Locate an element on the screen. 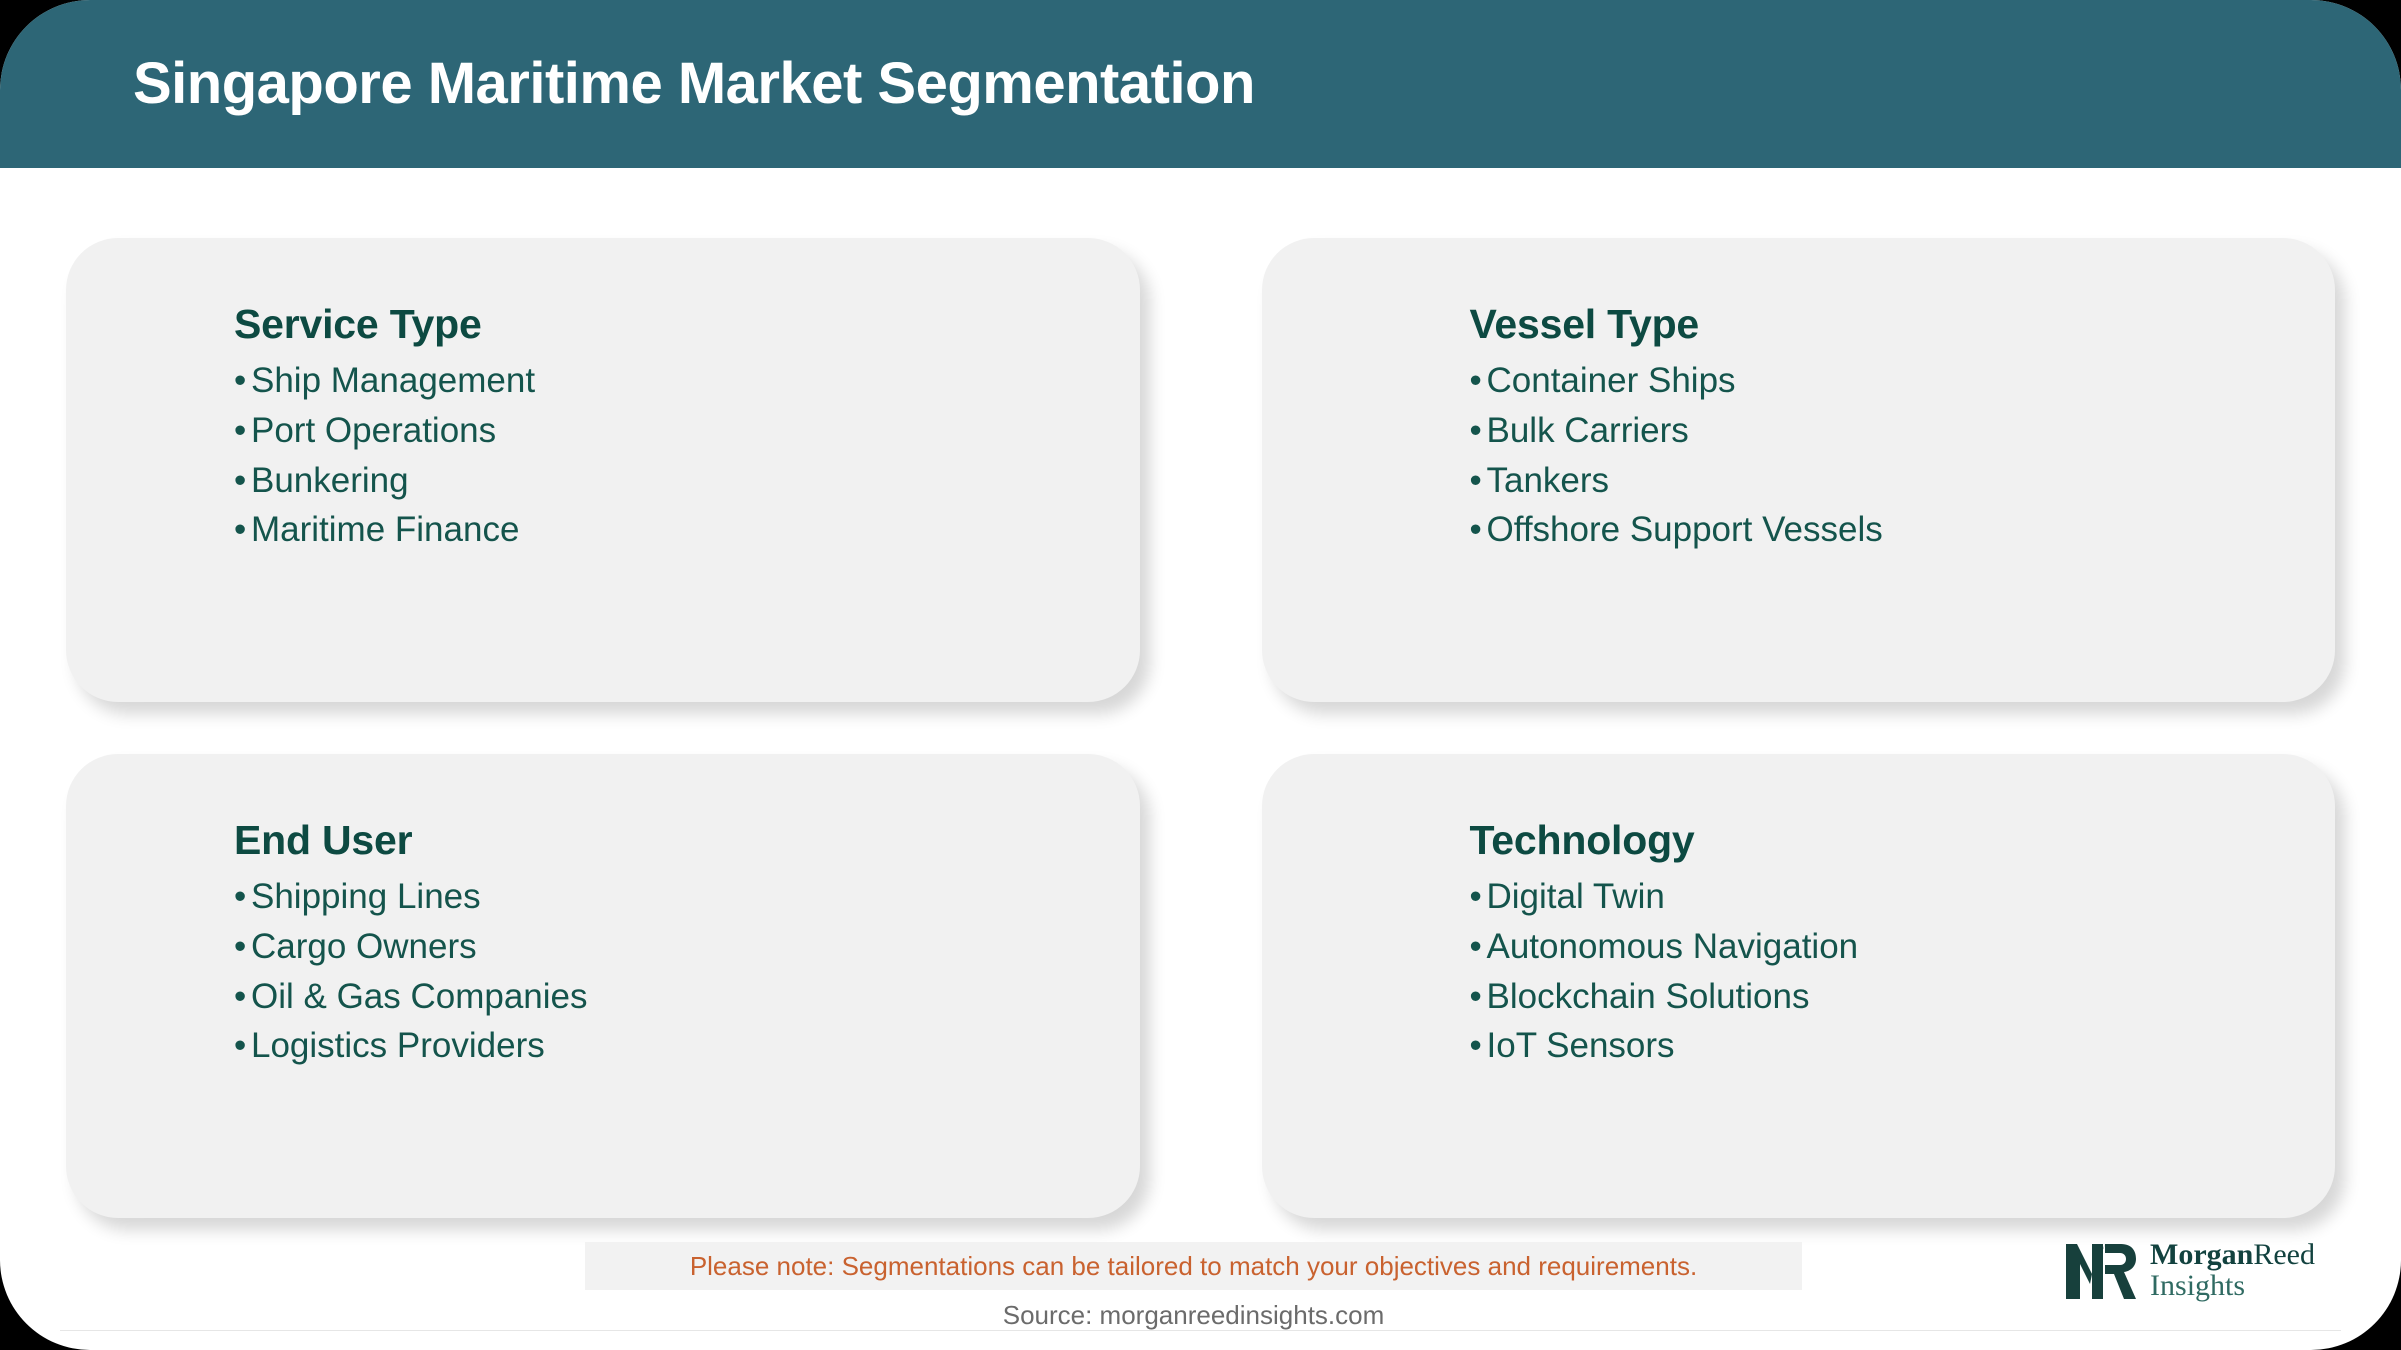  logo-word-insights: Insights is located at coordinates (2198, 1285).